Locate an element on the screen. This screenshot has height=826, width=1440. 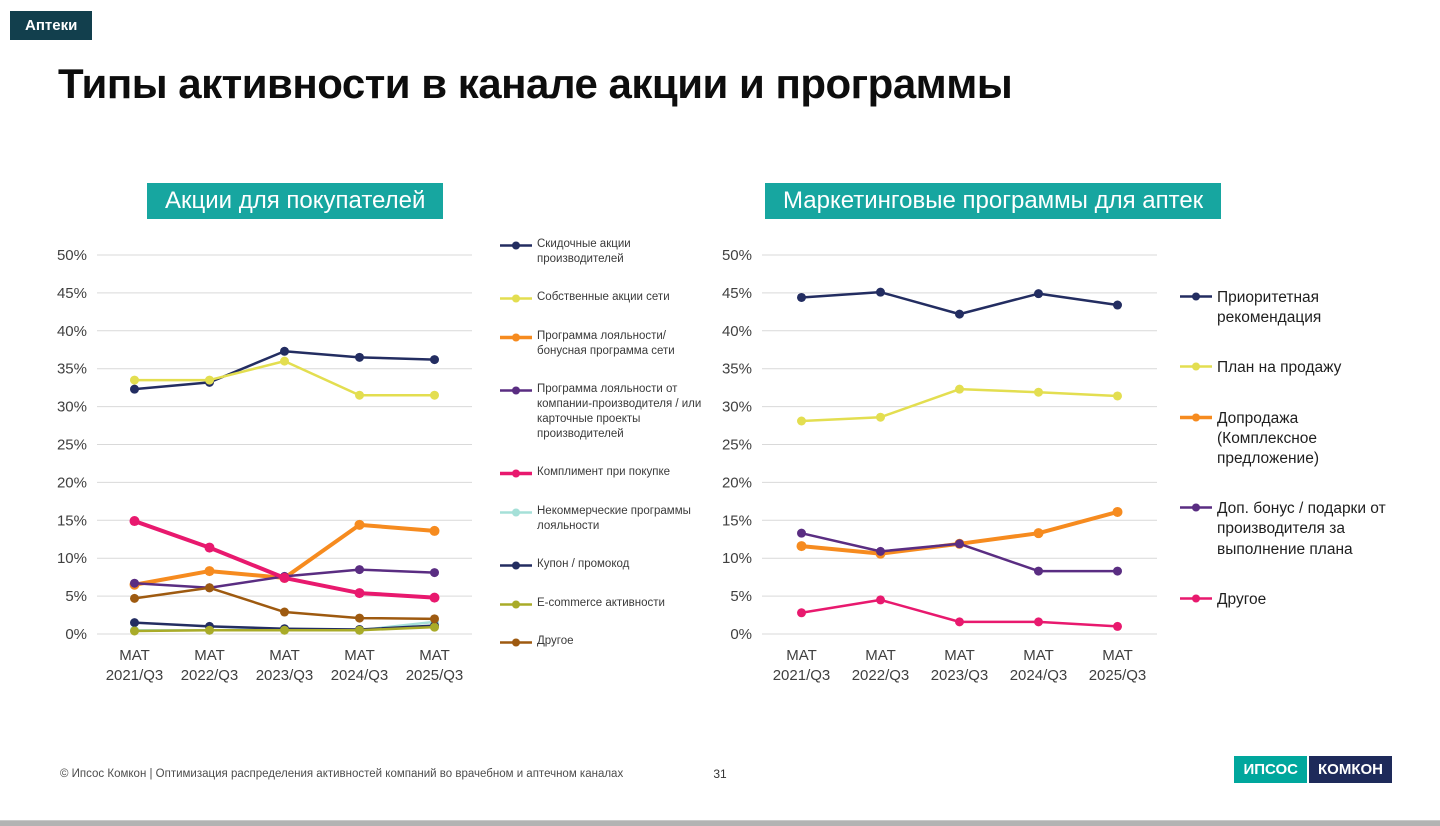
legend-item: E-commerce активности is located at coordinates (607, 603).